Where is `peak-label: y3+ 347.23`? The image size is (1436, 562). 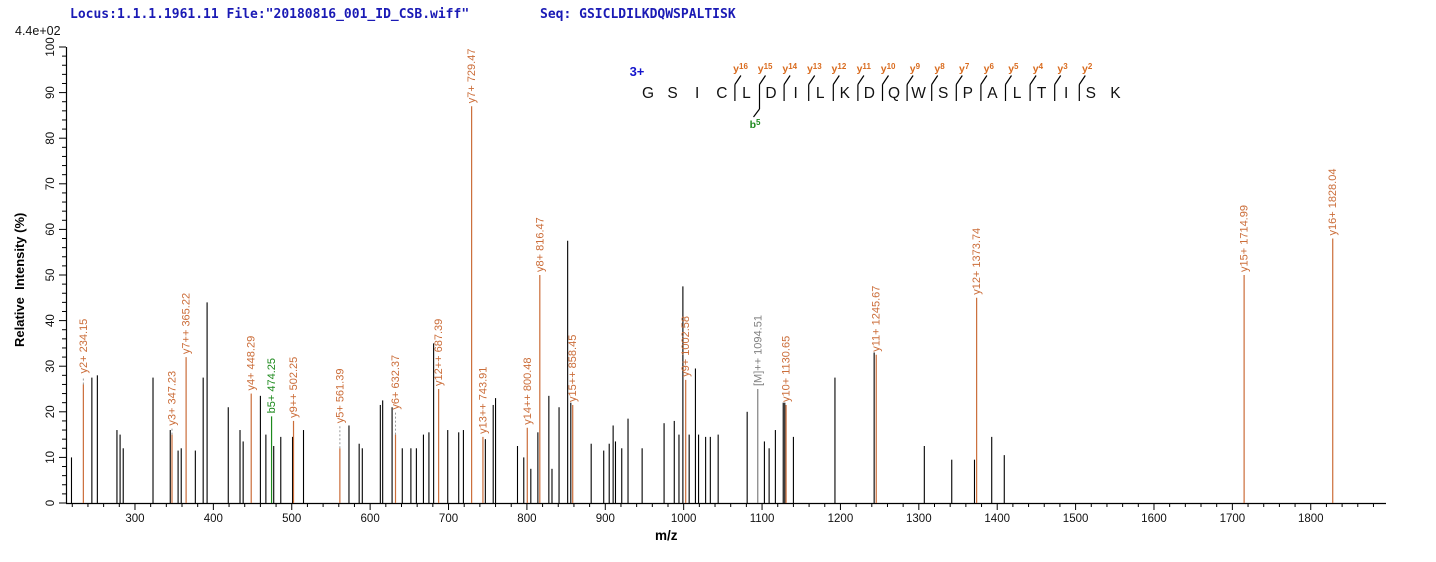
peak-label: y3+ 347.23 is located at coordinates (172, 398).